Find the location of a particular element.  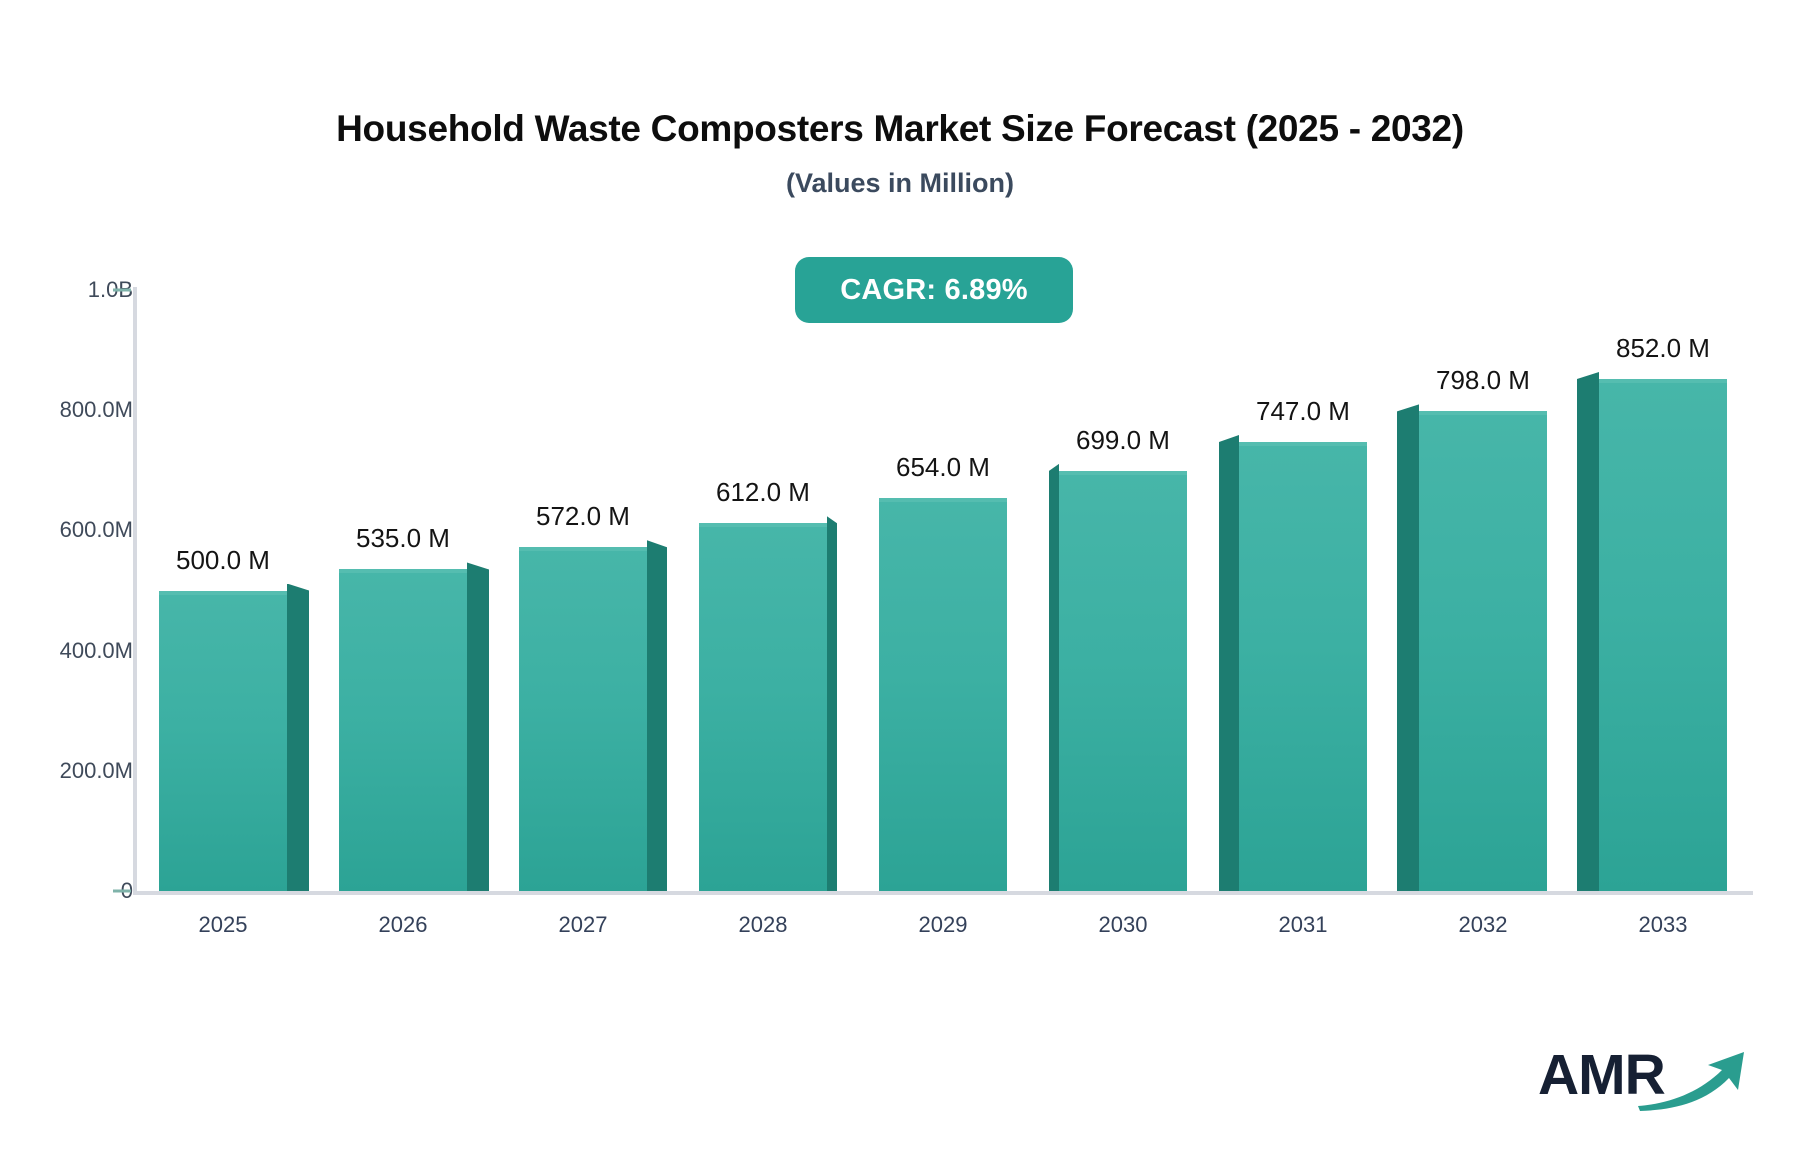

bar-value-label: 747.0 M is located at coordinates (1303, 411).